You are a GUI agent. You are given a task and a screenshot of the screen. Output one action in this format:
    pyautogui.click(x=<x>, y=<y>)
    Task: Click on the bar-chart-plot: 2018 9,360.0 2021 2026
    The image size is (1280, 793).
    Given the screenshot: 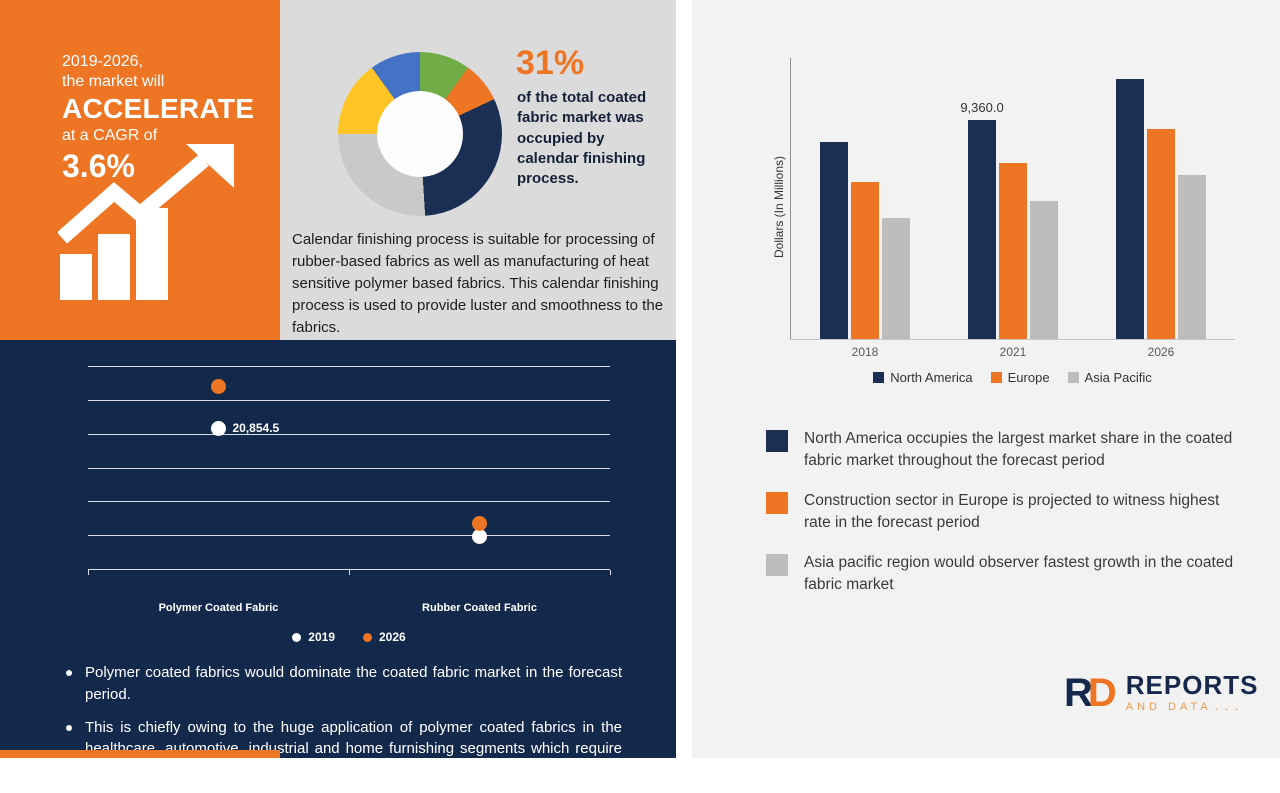 What is the action you would take?
    pyautogui.click(x=1012, y=208)
    